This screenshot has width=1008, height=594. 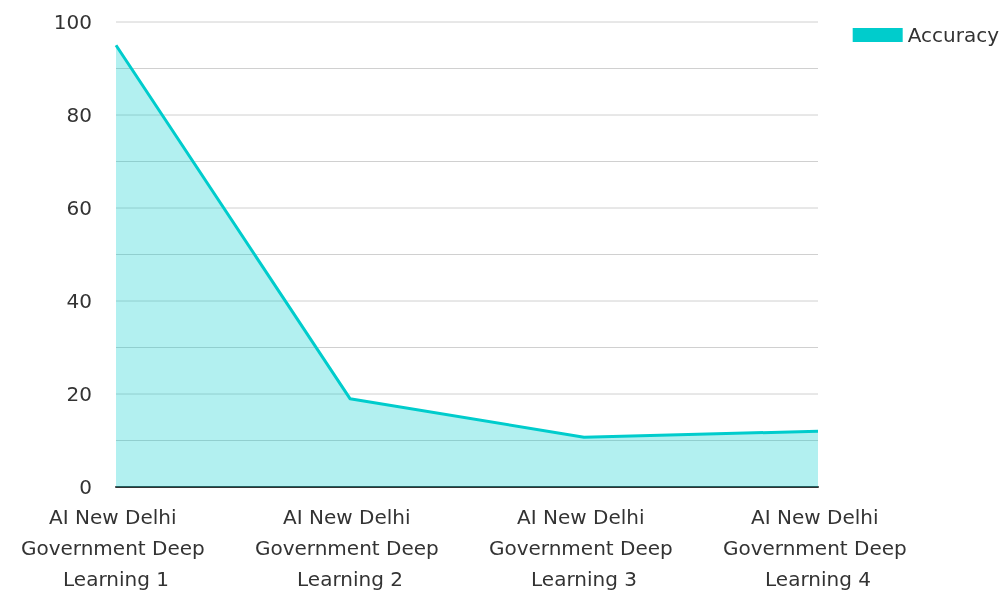 What do you see at coordinates (79, 301) in the screenshot?
I see `y-tick-label: 40` at bounding box center [79, 301].